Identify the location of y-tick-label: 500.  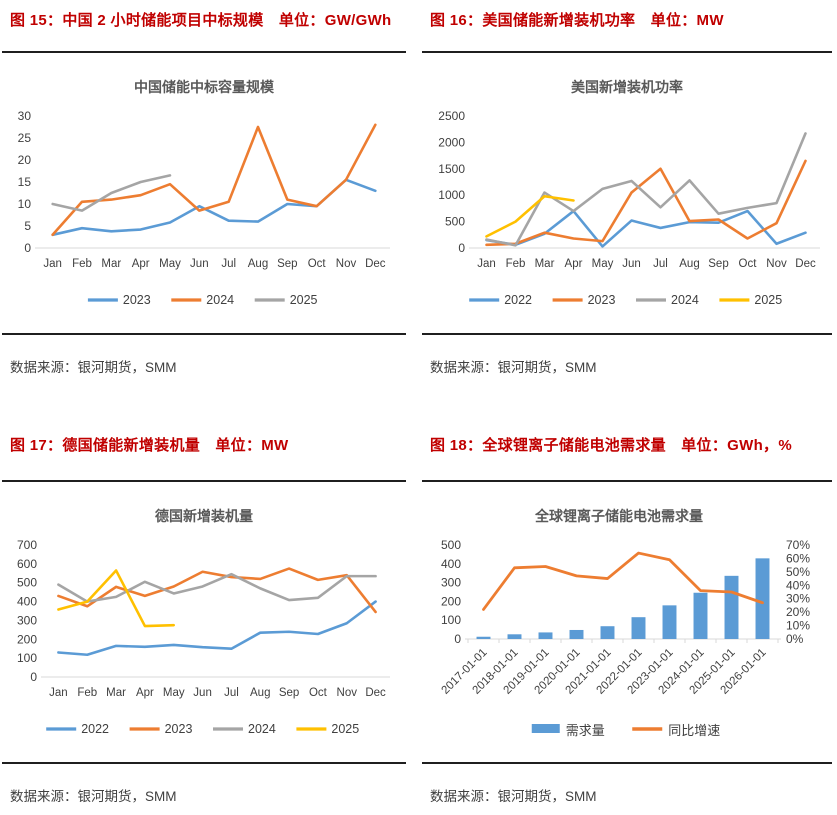
(27, 583).